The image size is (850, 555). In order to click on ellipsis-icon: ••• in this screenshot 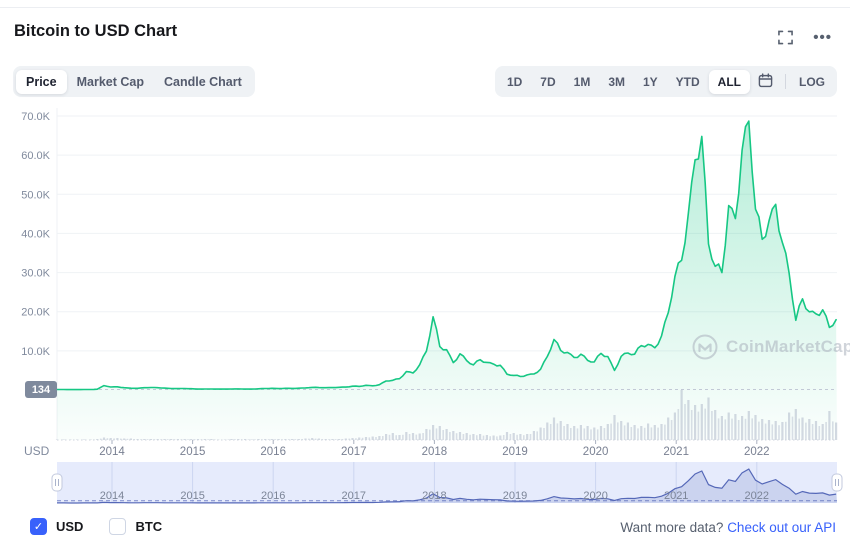, I will do `click(822, 37)`.